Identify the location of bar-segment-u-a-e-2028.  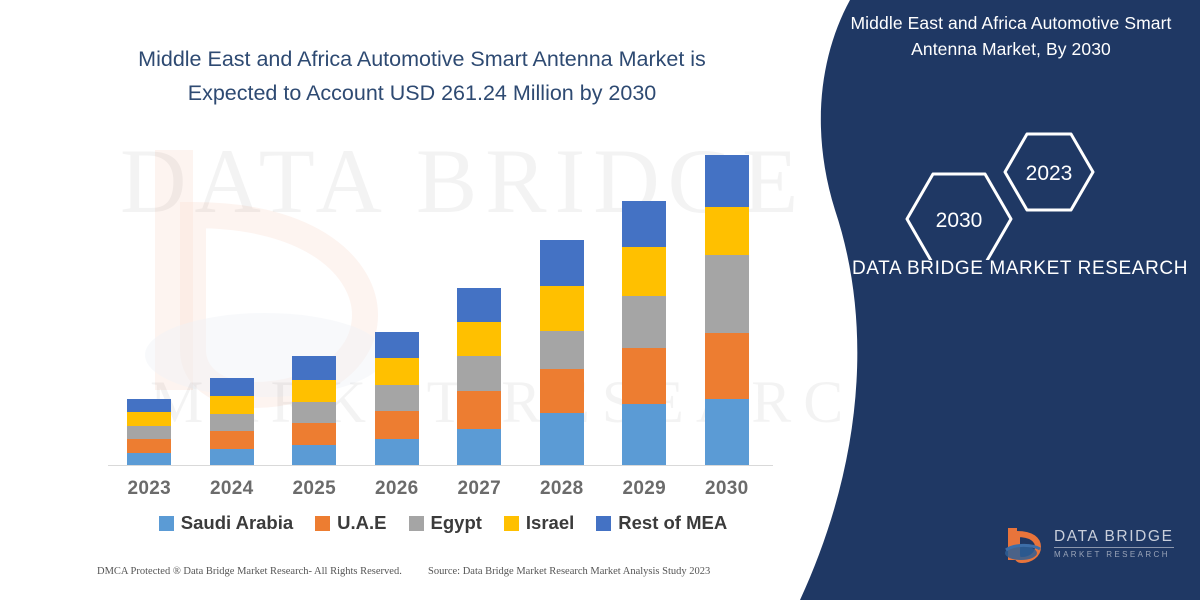
(561, 391).